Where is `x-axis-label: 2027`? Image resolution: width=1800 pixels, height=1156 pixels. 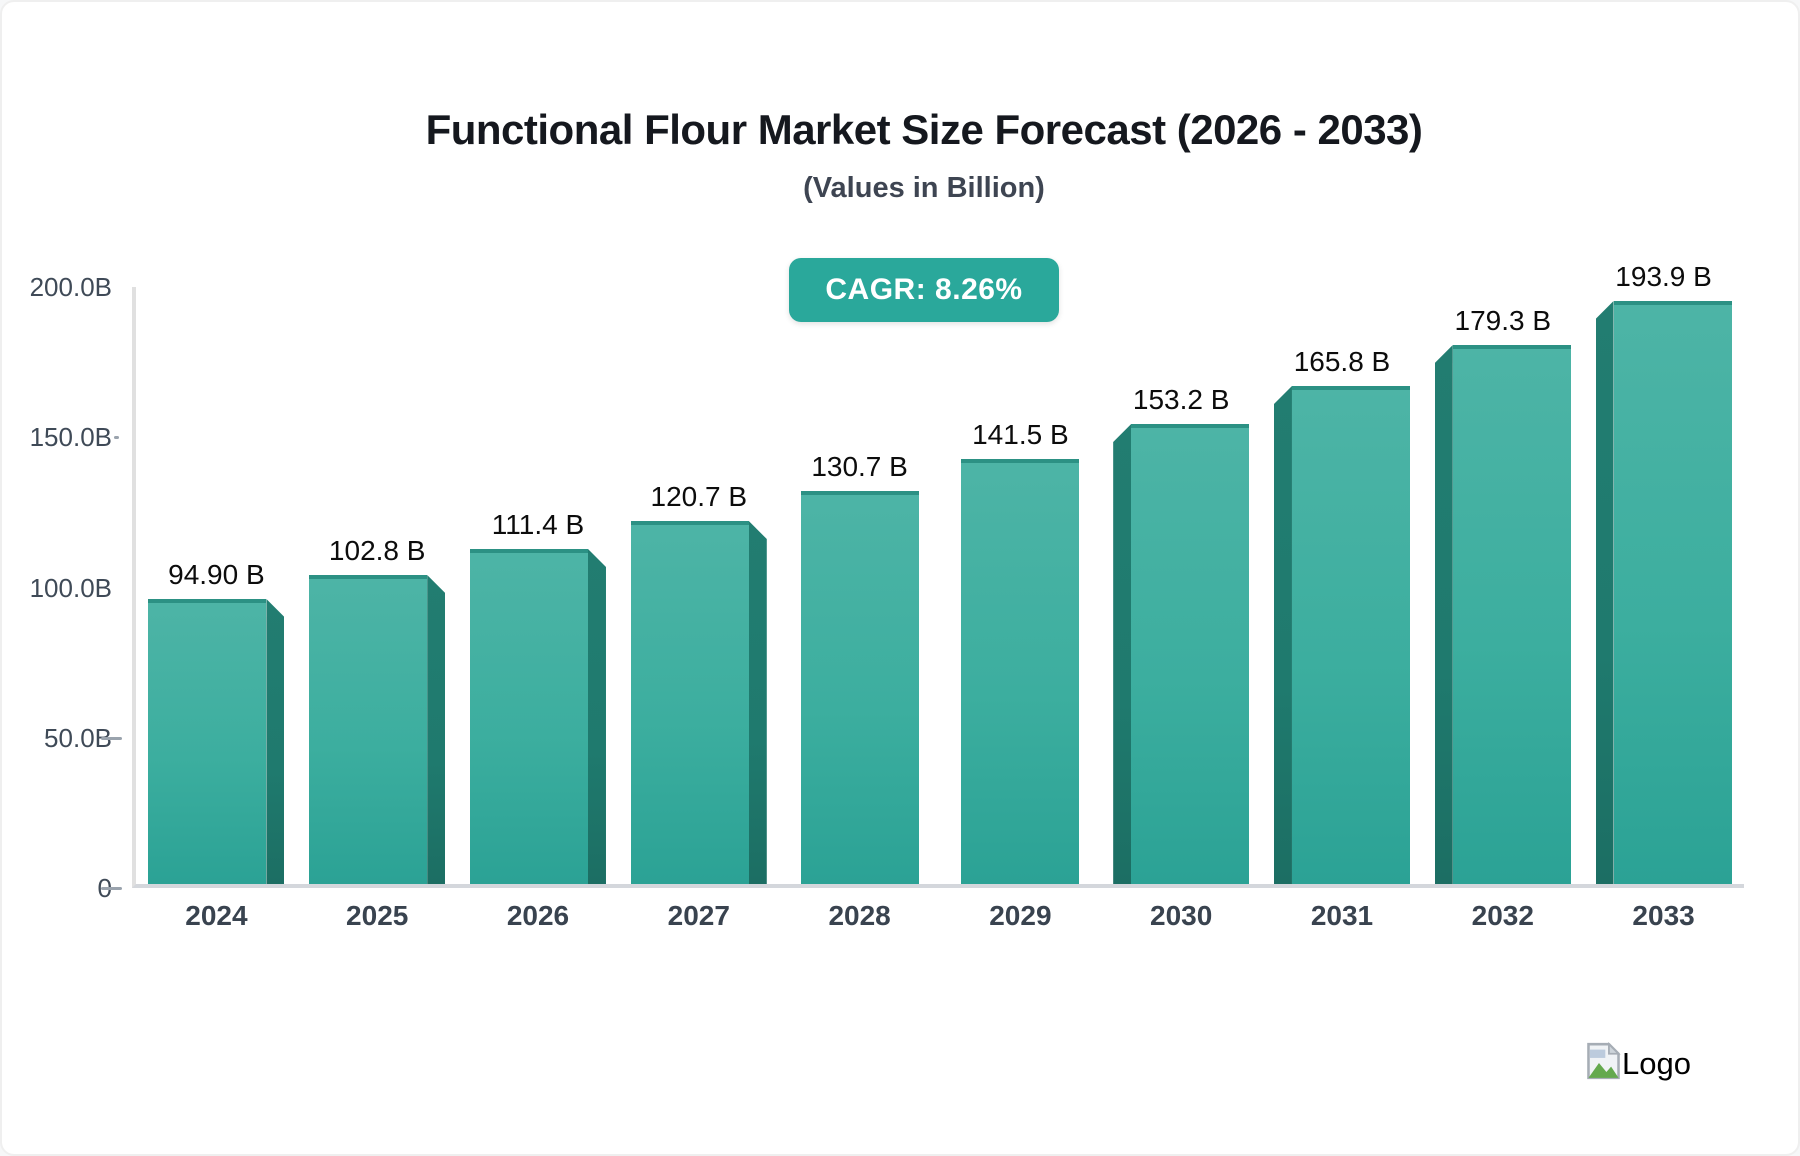
x-axis-label: 2027 is located at coordinates (698, 915).